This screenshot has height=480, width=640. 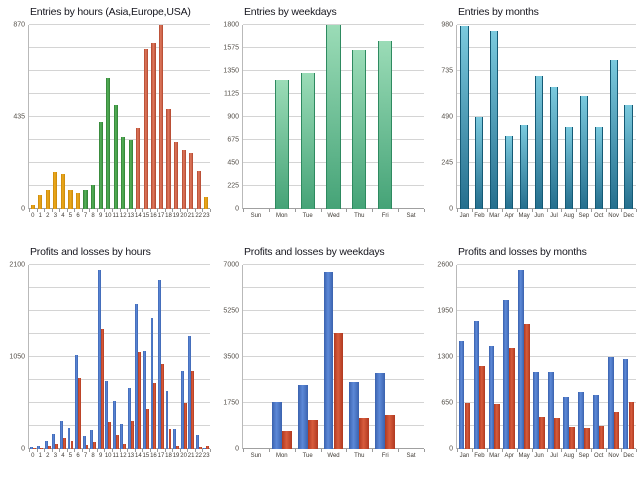 What do you see at coordinates (536, 410) in the screenshot?
I see `bar-profits-Jun` at bounding box center [536, 410].